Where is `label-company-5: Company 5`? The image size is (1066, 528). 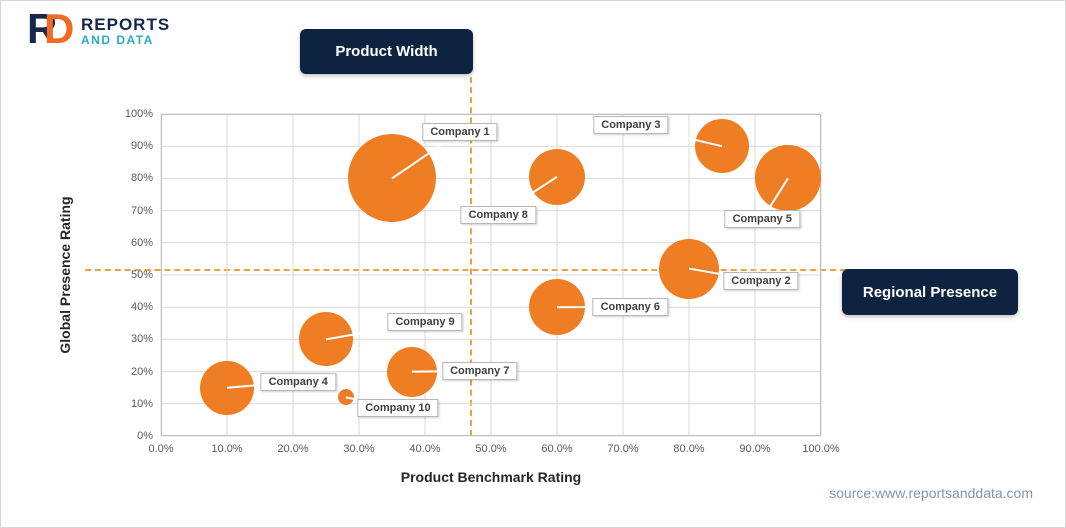
label-company-5: Company 5 is located at coordinates (762, 218).